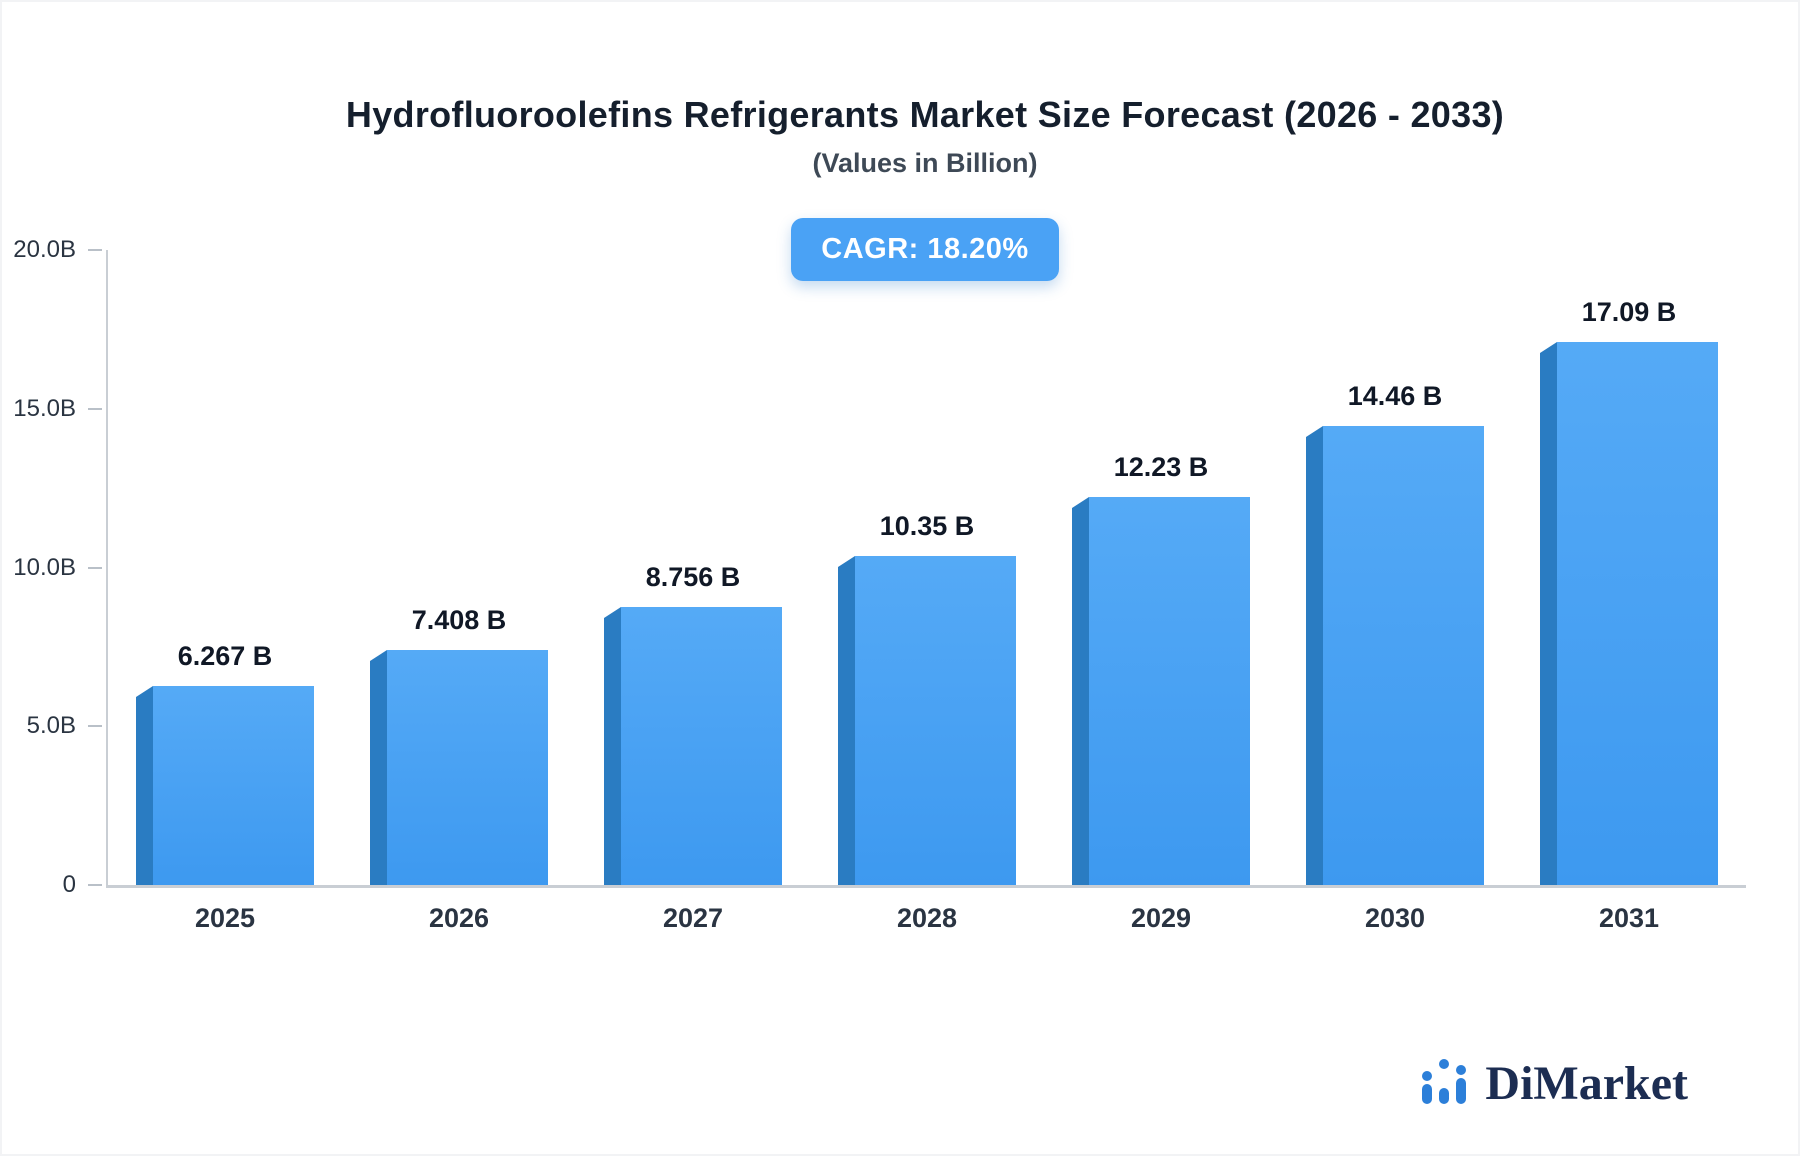 This screenshot has height=1156, width=1800. I want to click on badge-row: CAGR: 18.20%, so click(925, 249).